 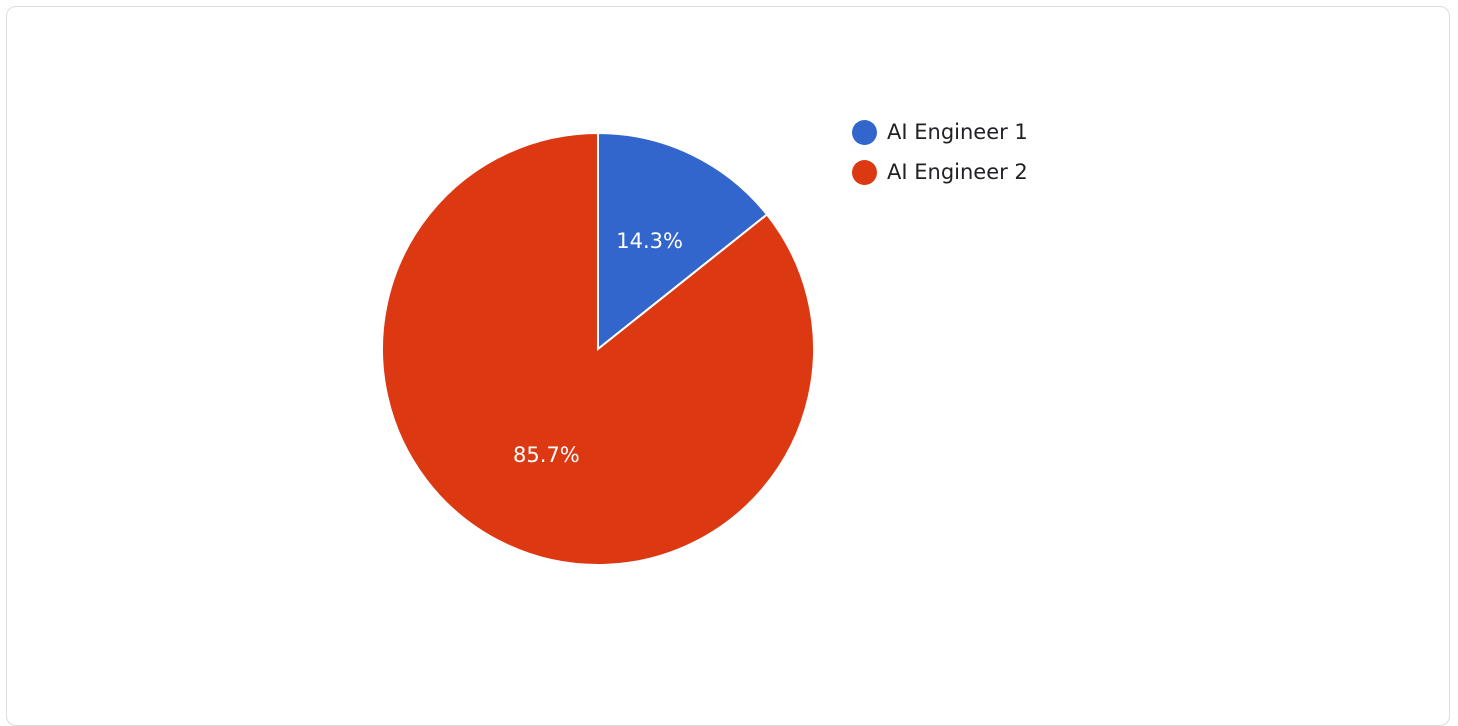 What do you see at coordinates (649, 241) in the screenshot?
I see `pie-slice-label: 14.3%` at bounding box center [649, 241].